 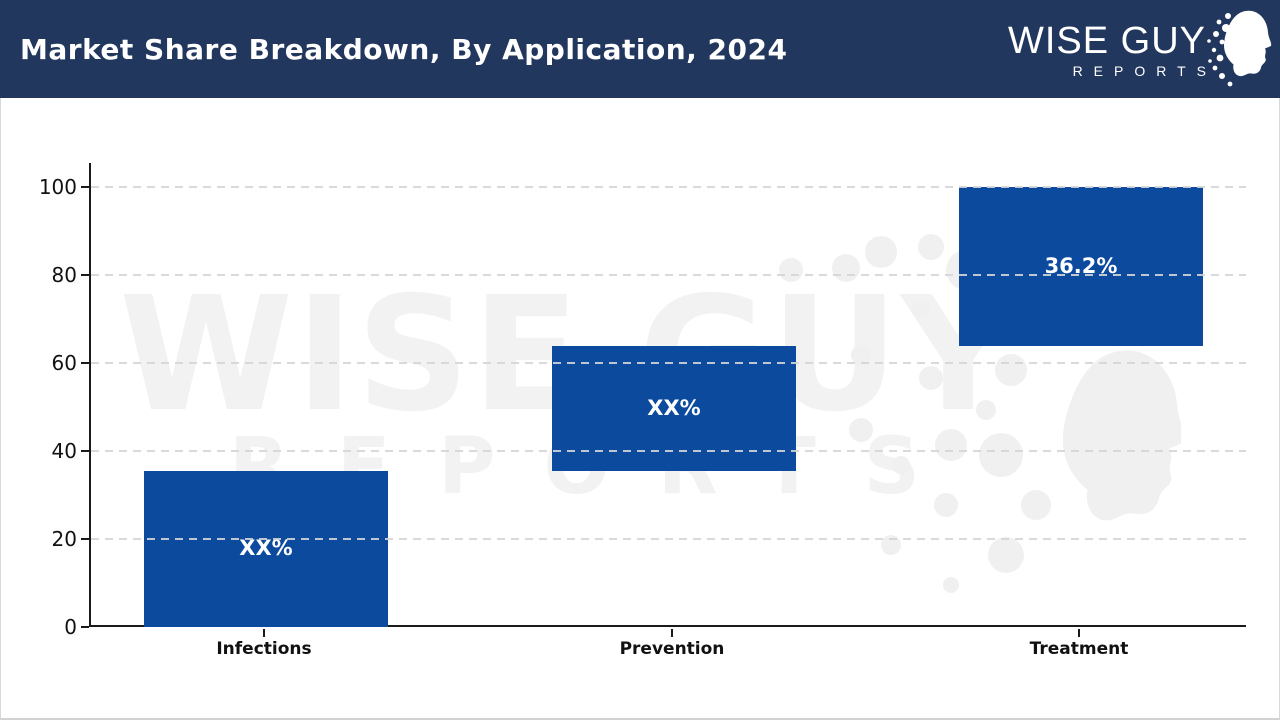 What do you see at coordinates (70, 627) in the screenshot?
I see `y-tick-label: 0` at bounding box center [70, 627].